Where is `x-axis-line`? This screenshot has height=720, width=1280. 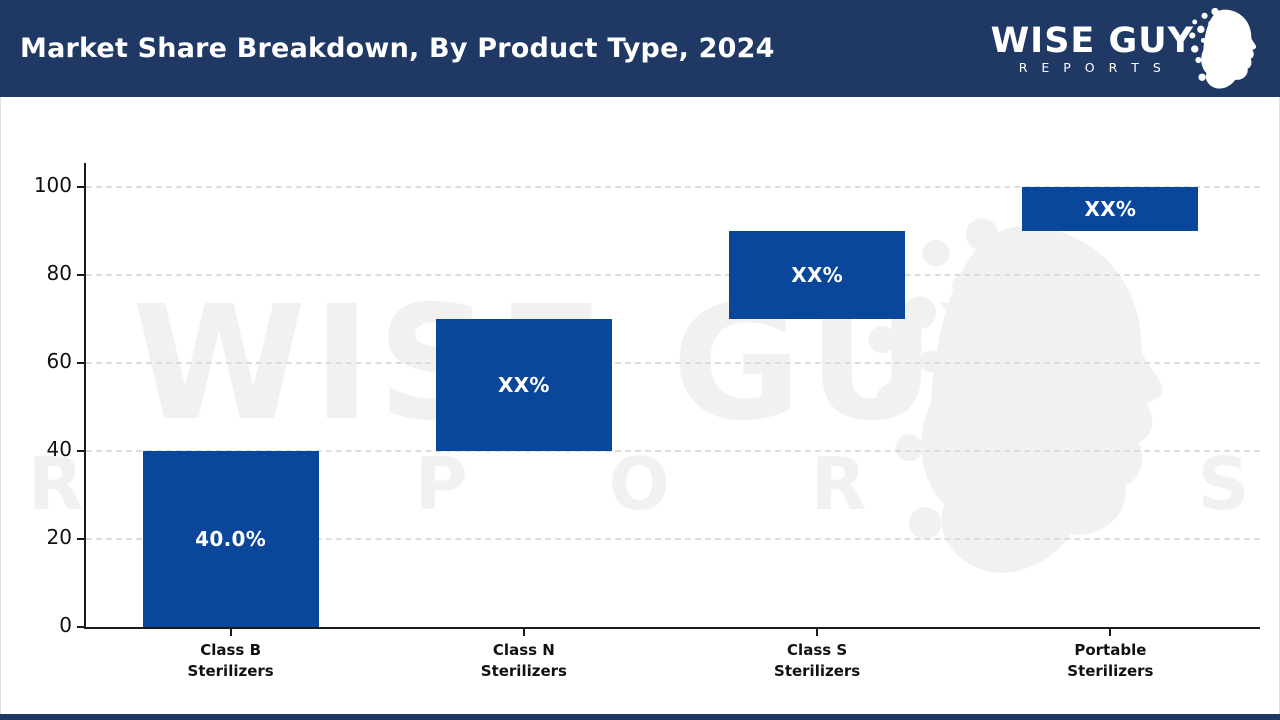
x-axis-line is located at coordinates (672, 628).